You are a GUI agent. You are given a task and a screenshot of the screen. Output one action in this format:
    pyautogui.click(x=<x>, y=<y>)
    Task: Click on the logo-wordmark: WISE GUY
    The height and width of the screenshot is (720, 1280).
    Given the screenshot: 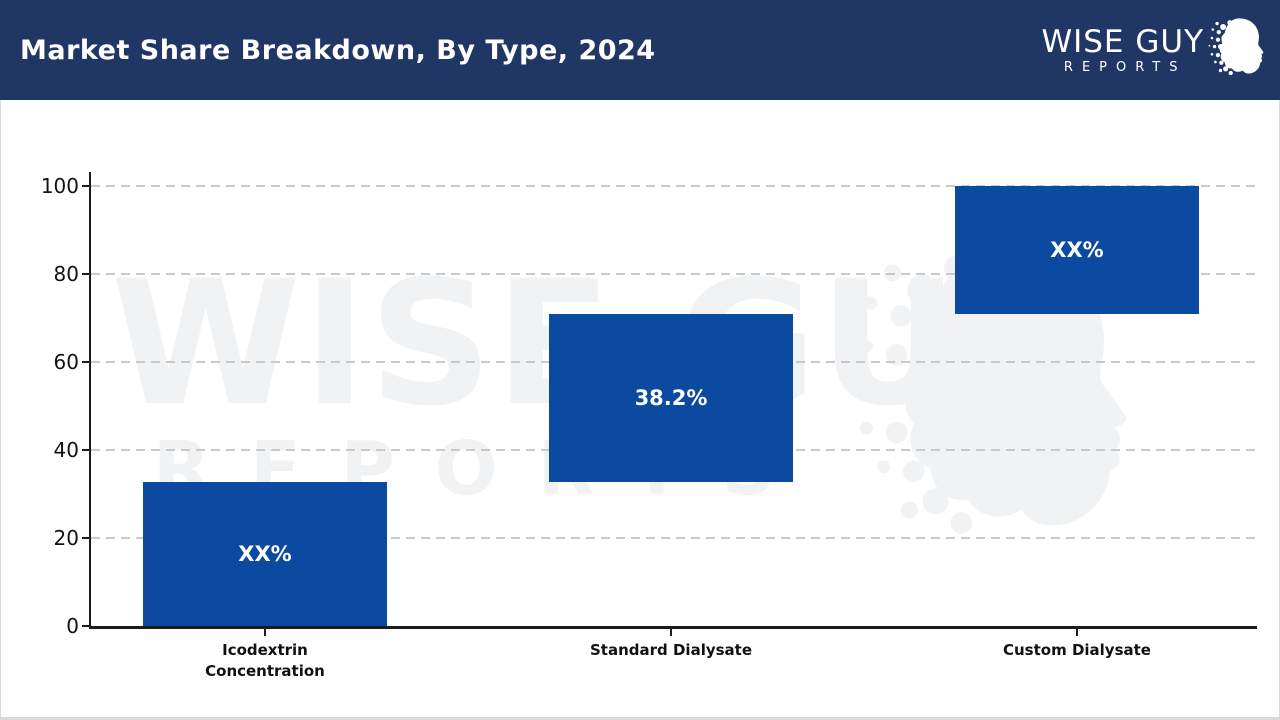 What is the action you would take?
    pyautogui.click(x=1122, y=41)
    